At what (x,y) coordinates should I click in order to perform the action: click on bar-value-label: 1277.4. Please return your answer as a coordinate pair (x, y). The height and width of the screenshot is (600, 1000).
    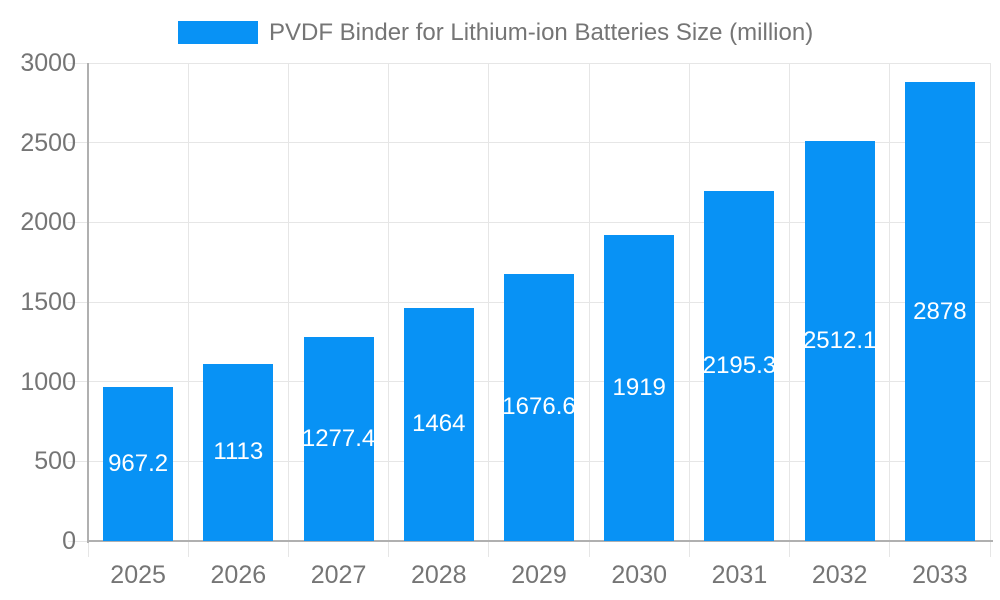
    Looking at the image, I should click on (338, 439).